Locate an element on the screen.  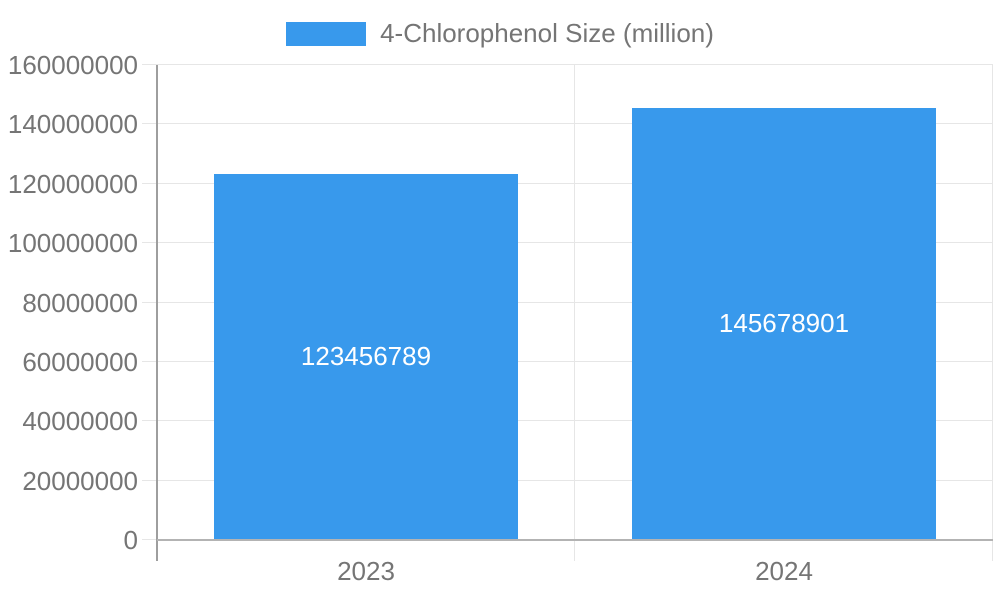
x-tick-label: 2024 is located at coordinates (784, 571).